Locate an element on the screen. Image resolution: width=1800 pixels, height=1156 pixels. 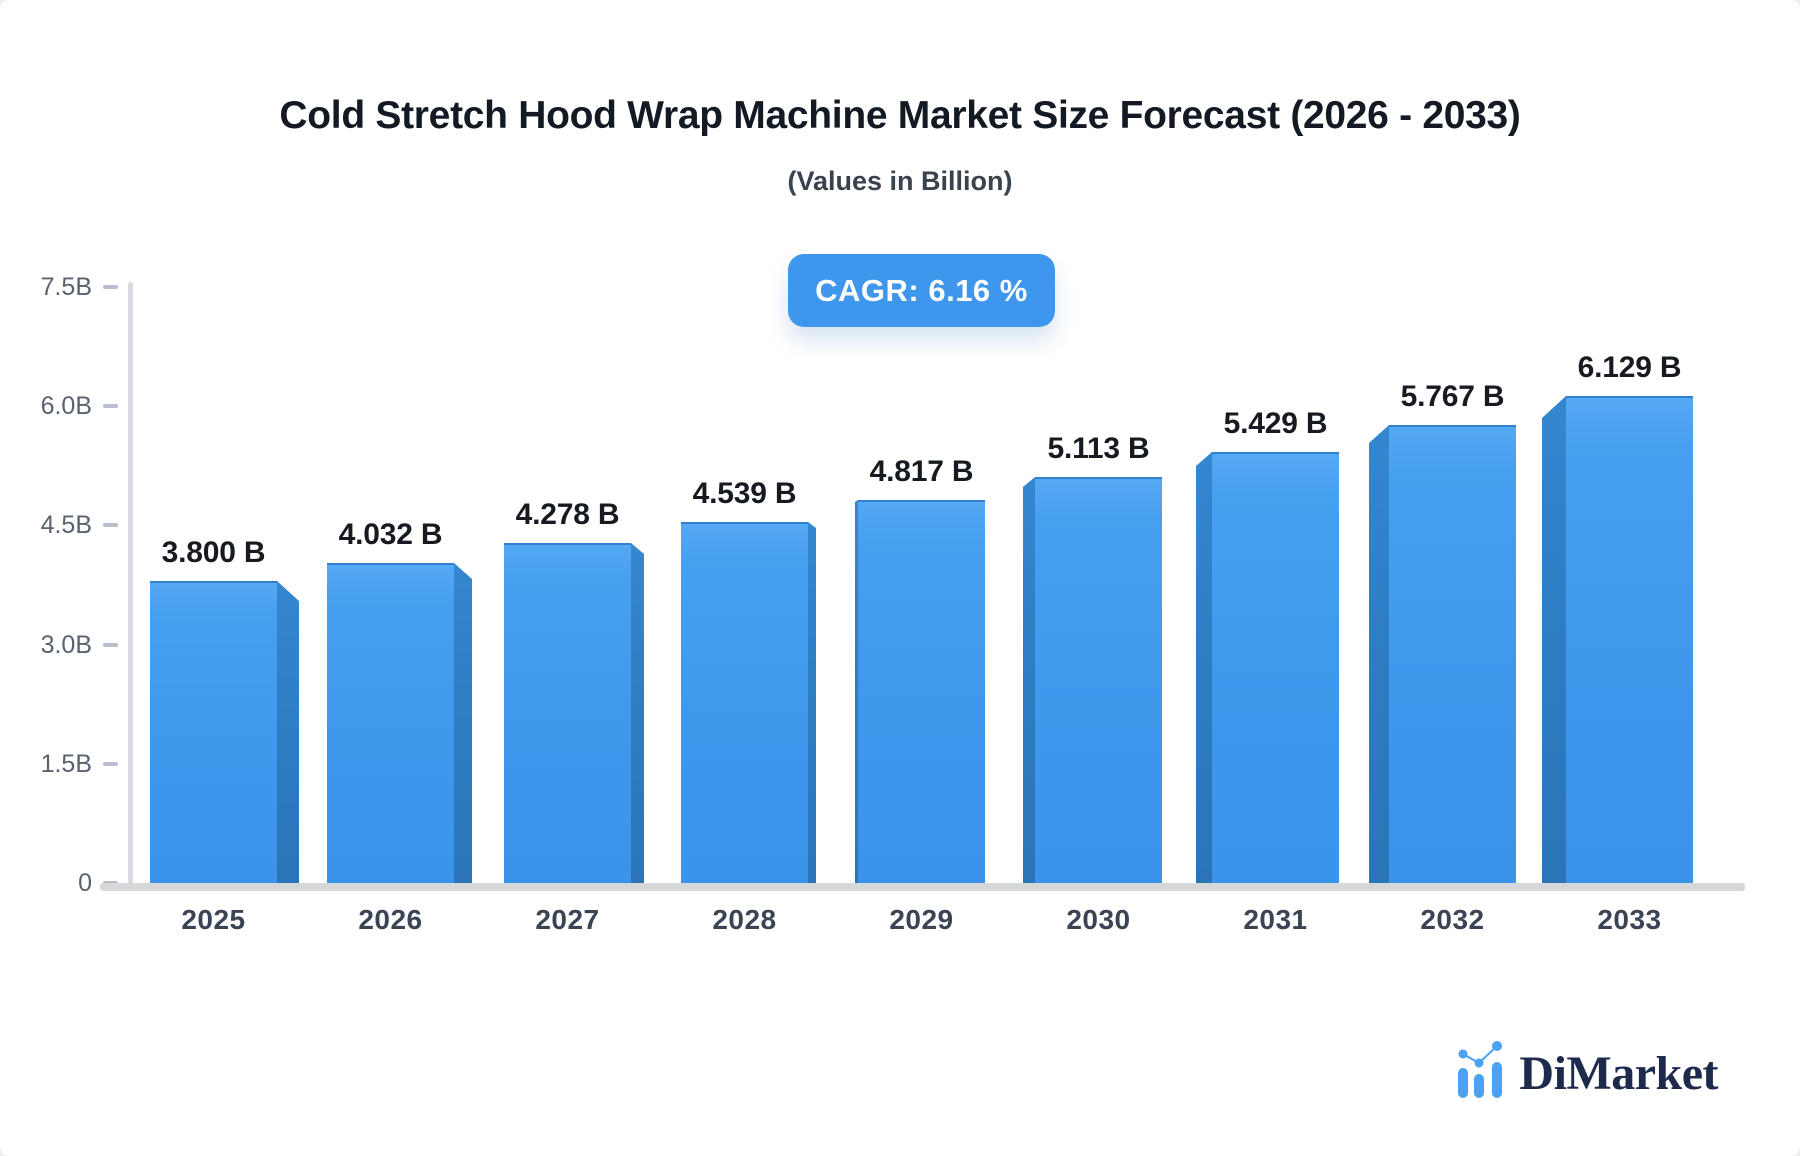
x-axis-label: 2030 is located at coordinates (1098, 919).